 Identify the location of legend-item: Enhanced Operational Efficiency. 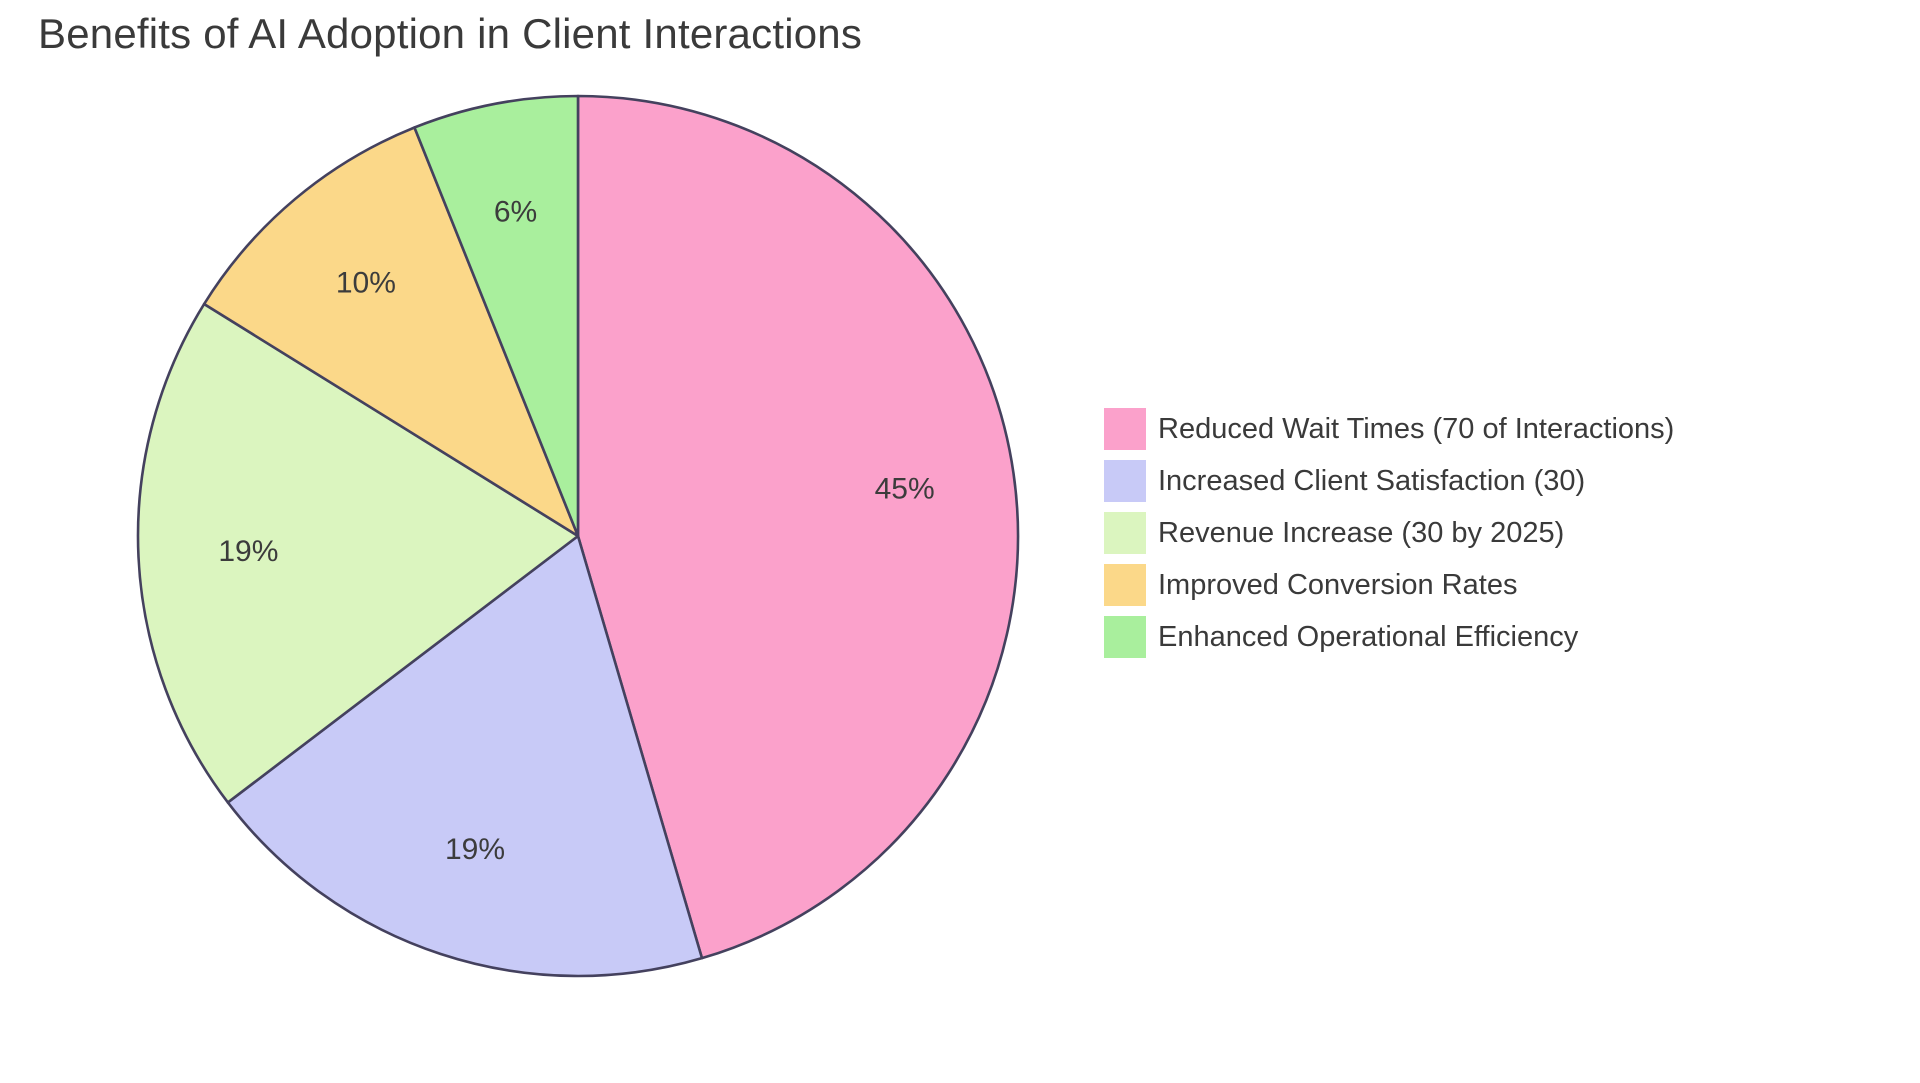
(1389, 637).